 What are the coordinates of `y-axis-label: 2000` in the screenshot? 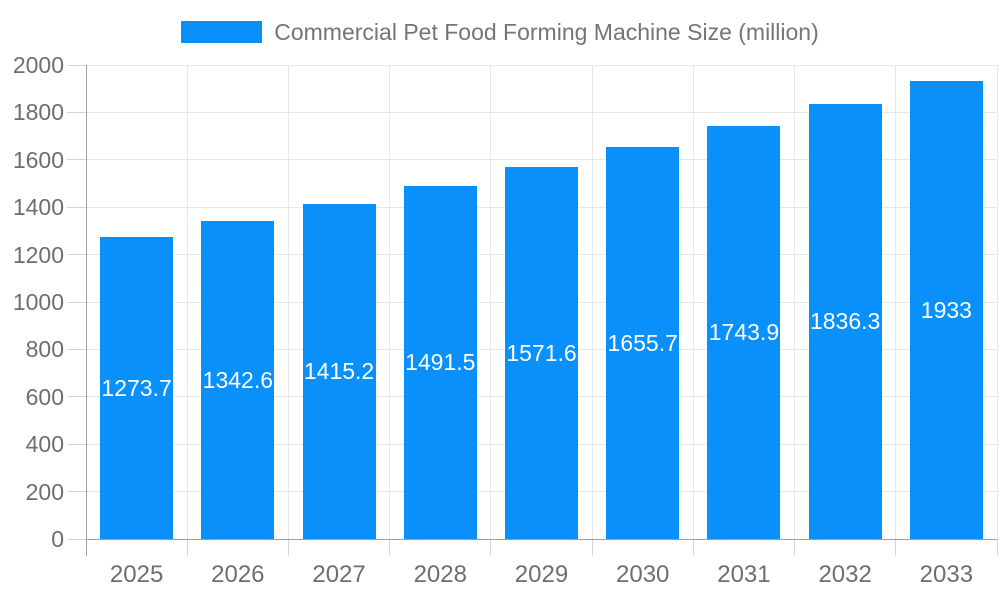 It's located at (38, 65).